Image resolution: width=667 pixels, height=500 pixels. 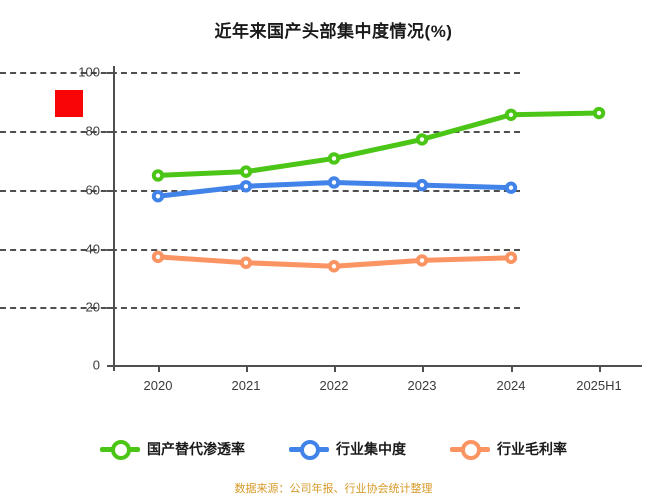 What do you see at coordinates (423, 368) in the screenshot?
I see `x-tick-mark-2023` at bounding box center [423, 368].